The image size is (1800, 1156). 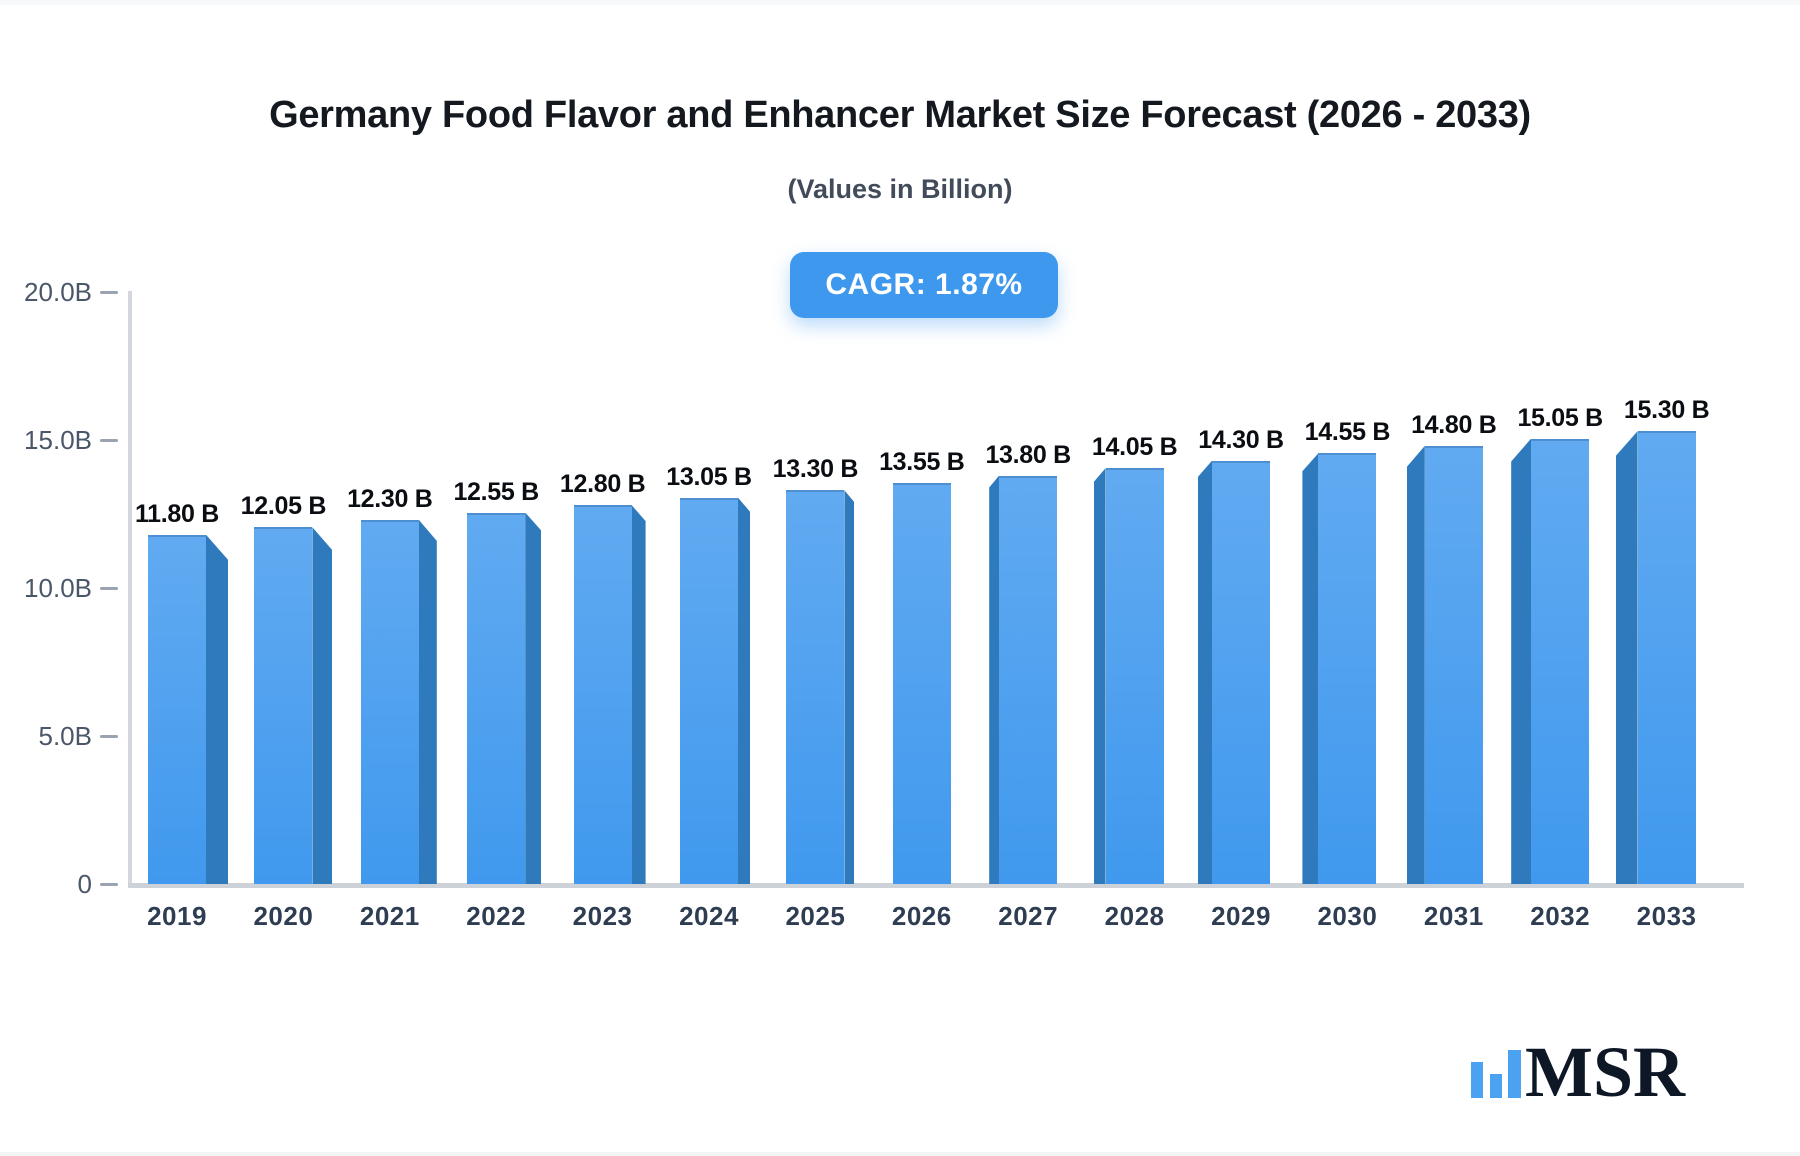 I want to click on bar-value-label: 12.30 B, so click(x=390, y=498).